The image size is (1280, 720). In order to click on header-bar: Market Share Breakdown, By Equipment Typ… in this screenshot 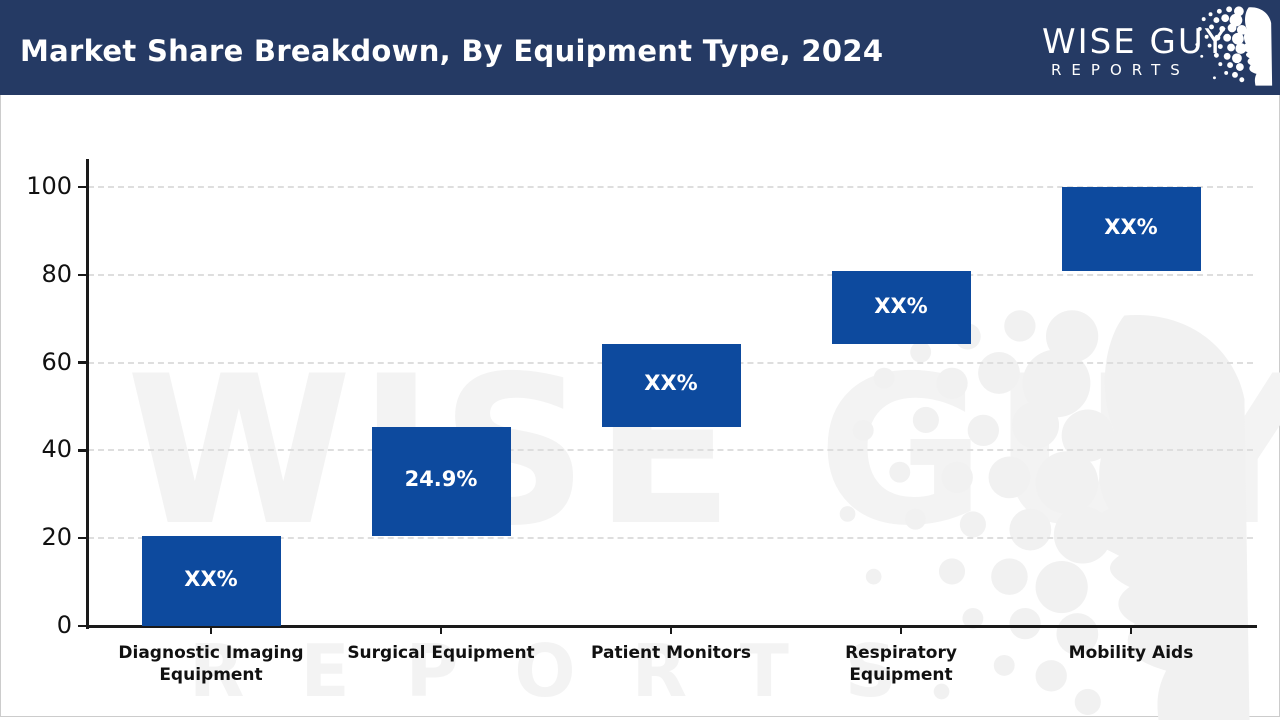, I will do `click(640, 47)`.